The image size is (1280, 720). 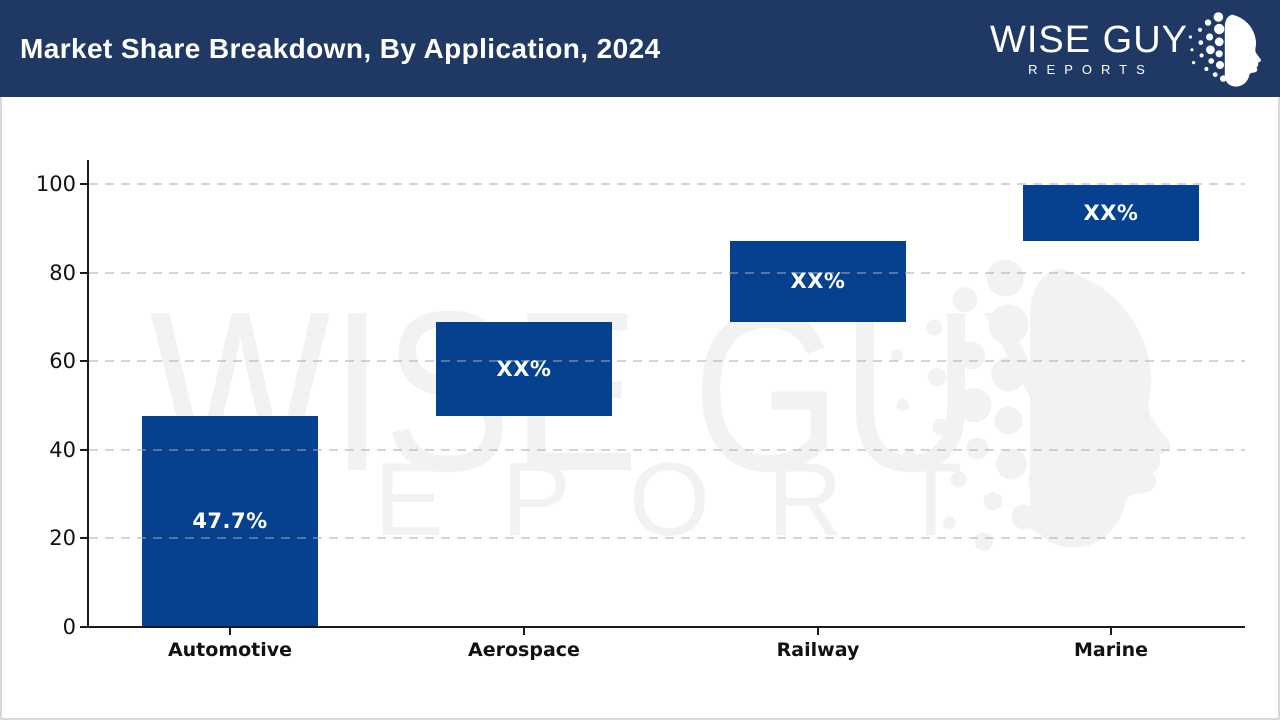 I want to click on y-axis-line, so click(x=88, y=393).